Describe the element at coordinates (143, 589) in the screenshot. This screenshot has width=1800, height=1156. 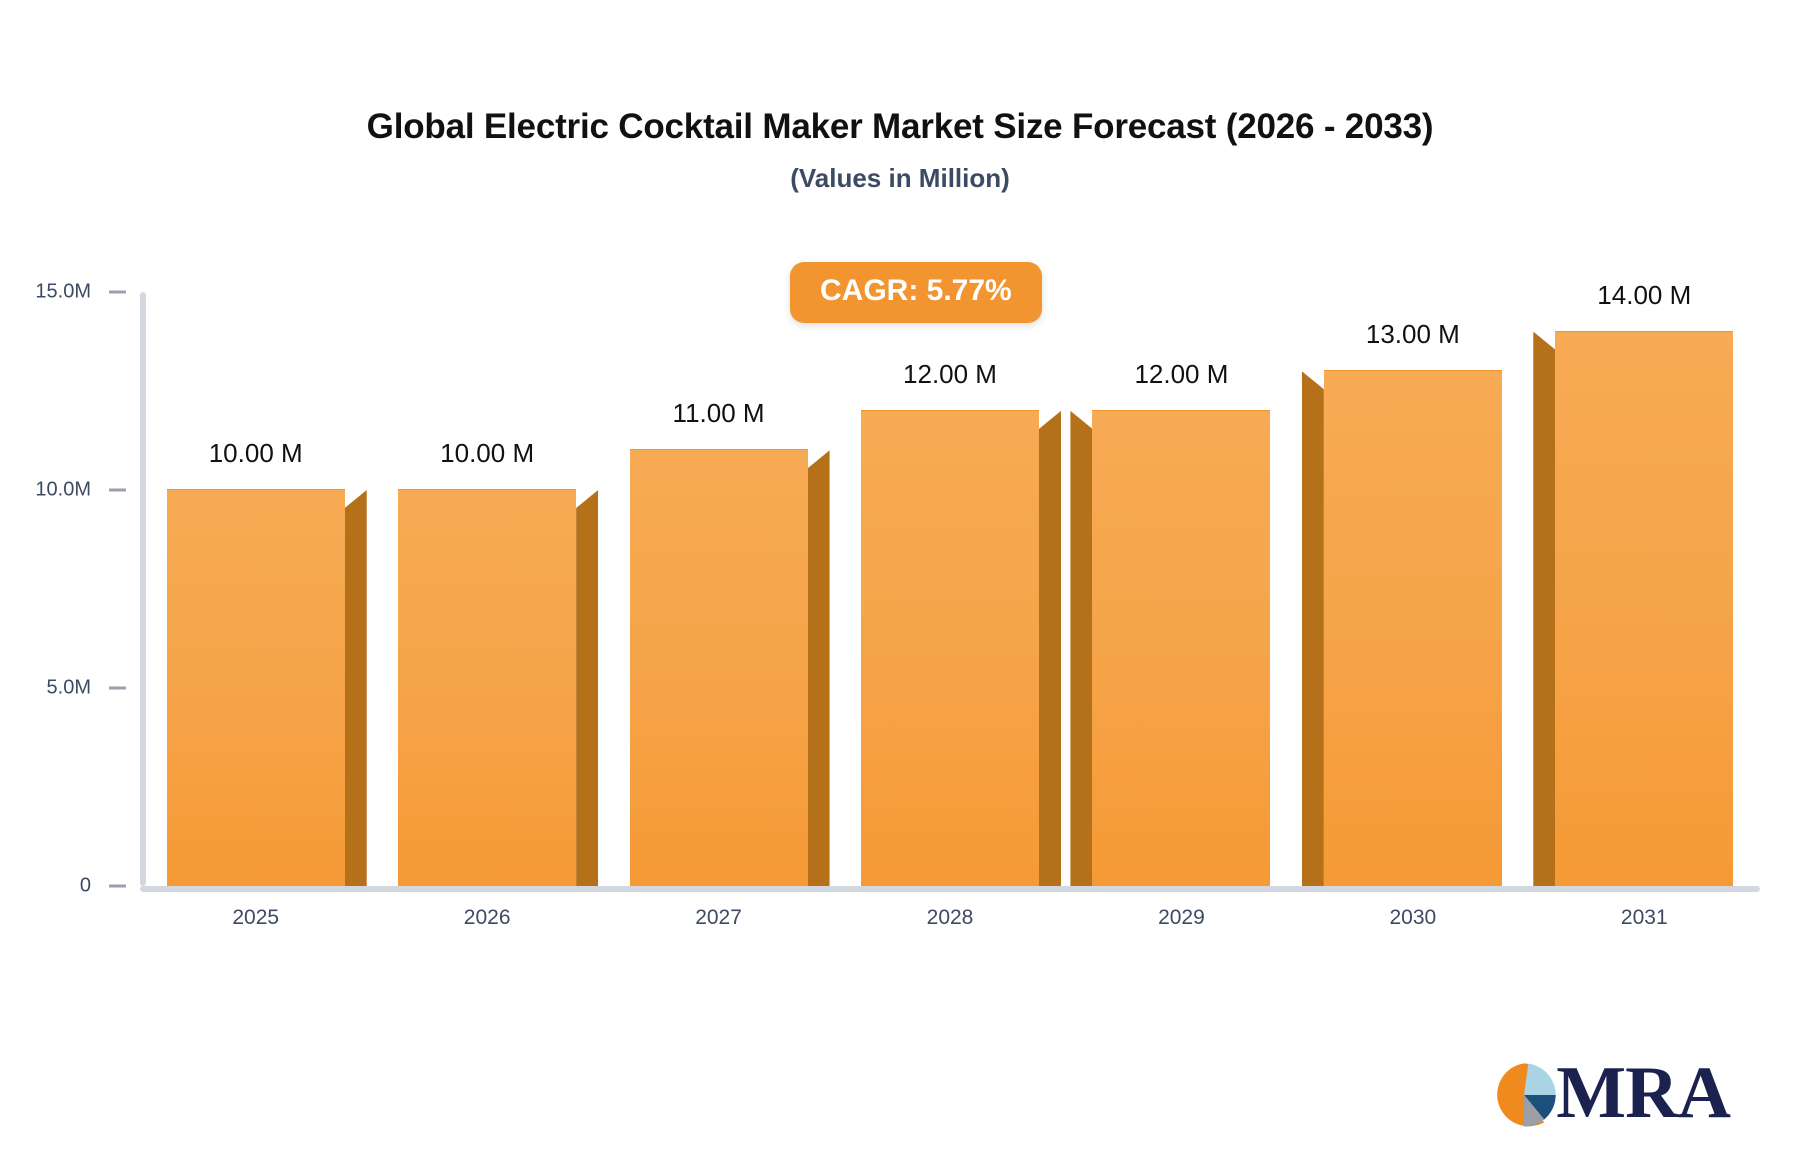
I see `y-axis-line` at that location.